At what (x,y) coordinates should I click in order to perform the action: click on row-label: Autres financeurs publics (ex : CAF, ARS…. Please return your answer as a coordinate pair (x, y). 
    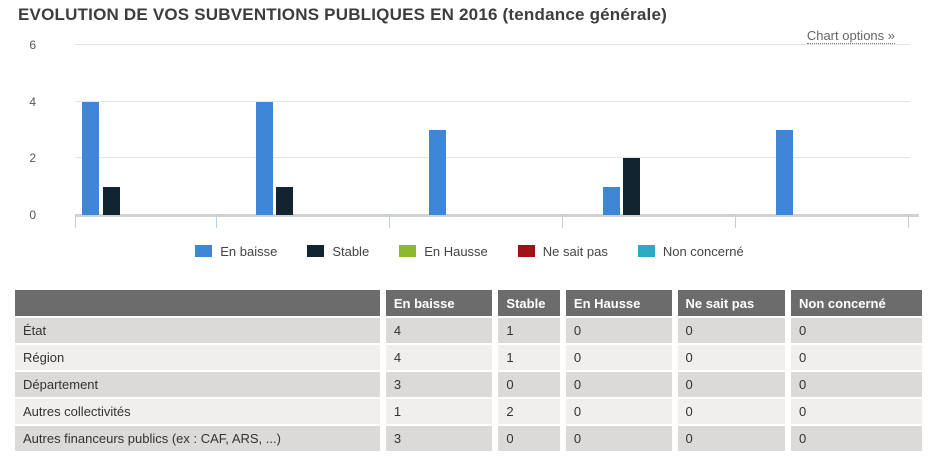
    Looking at the image, I should click on (197, 437).